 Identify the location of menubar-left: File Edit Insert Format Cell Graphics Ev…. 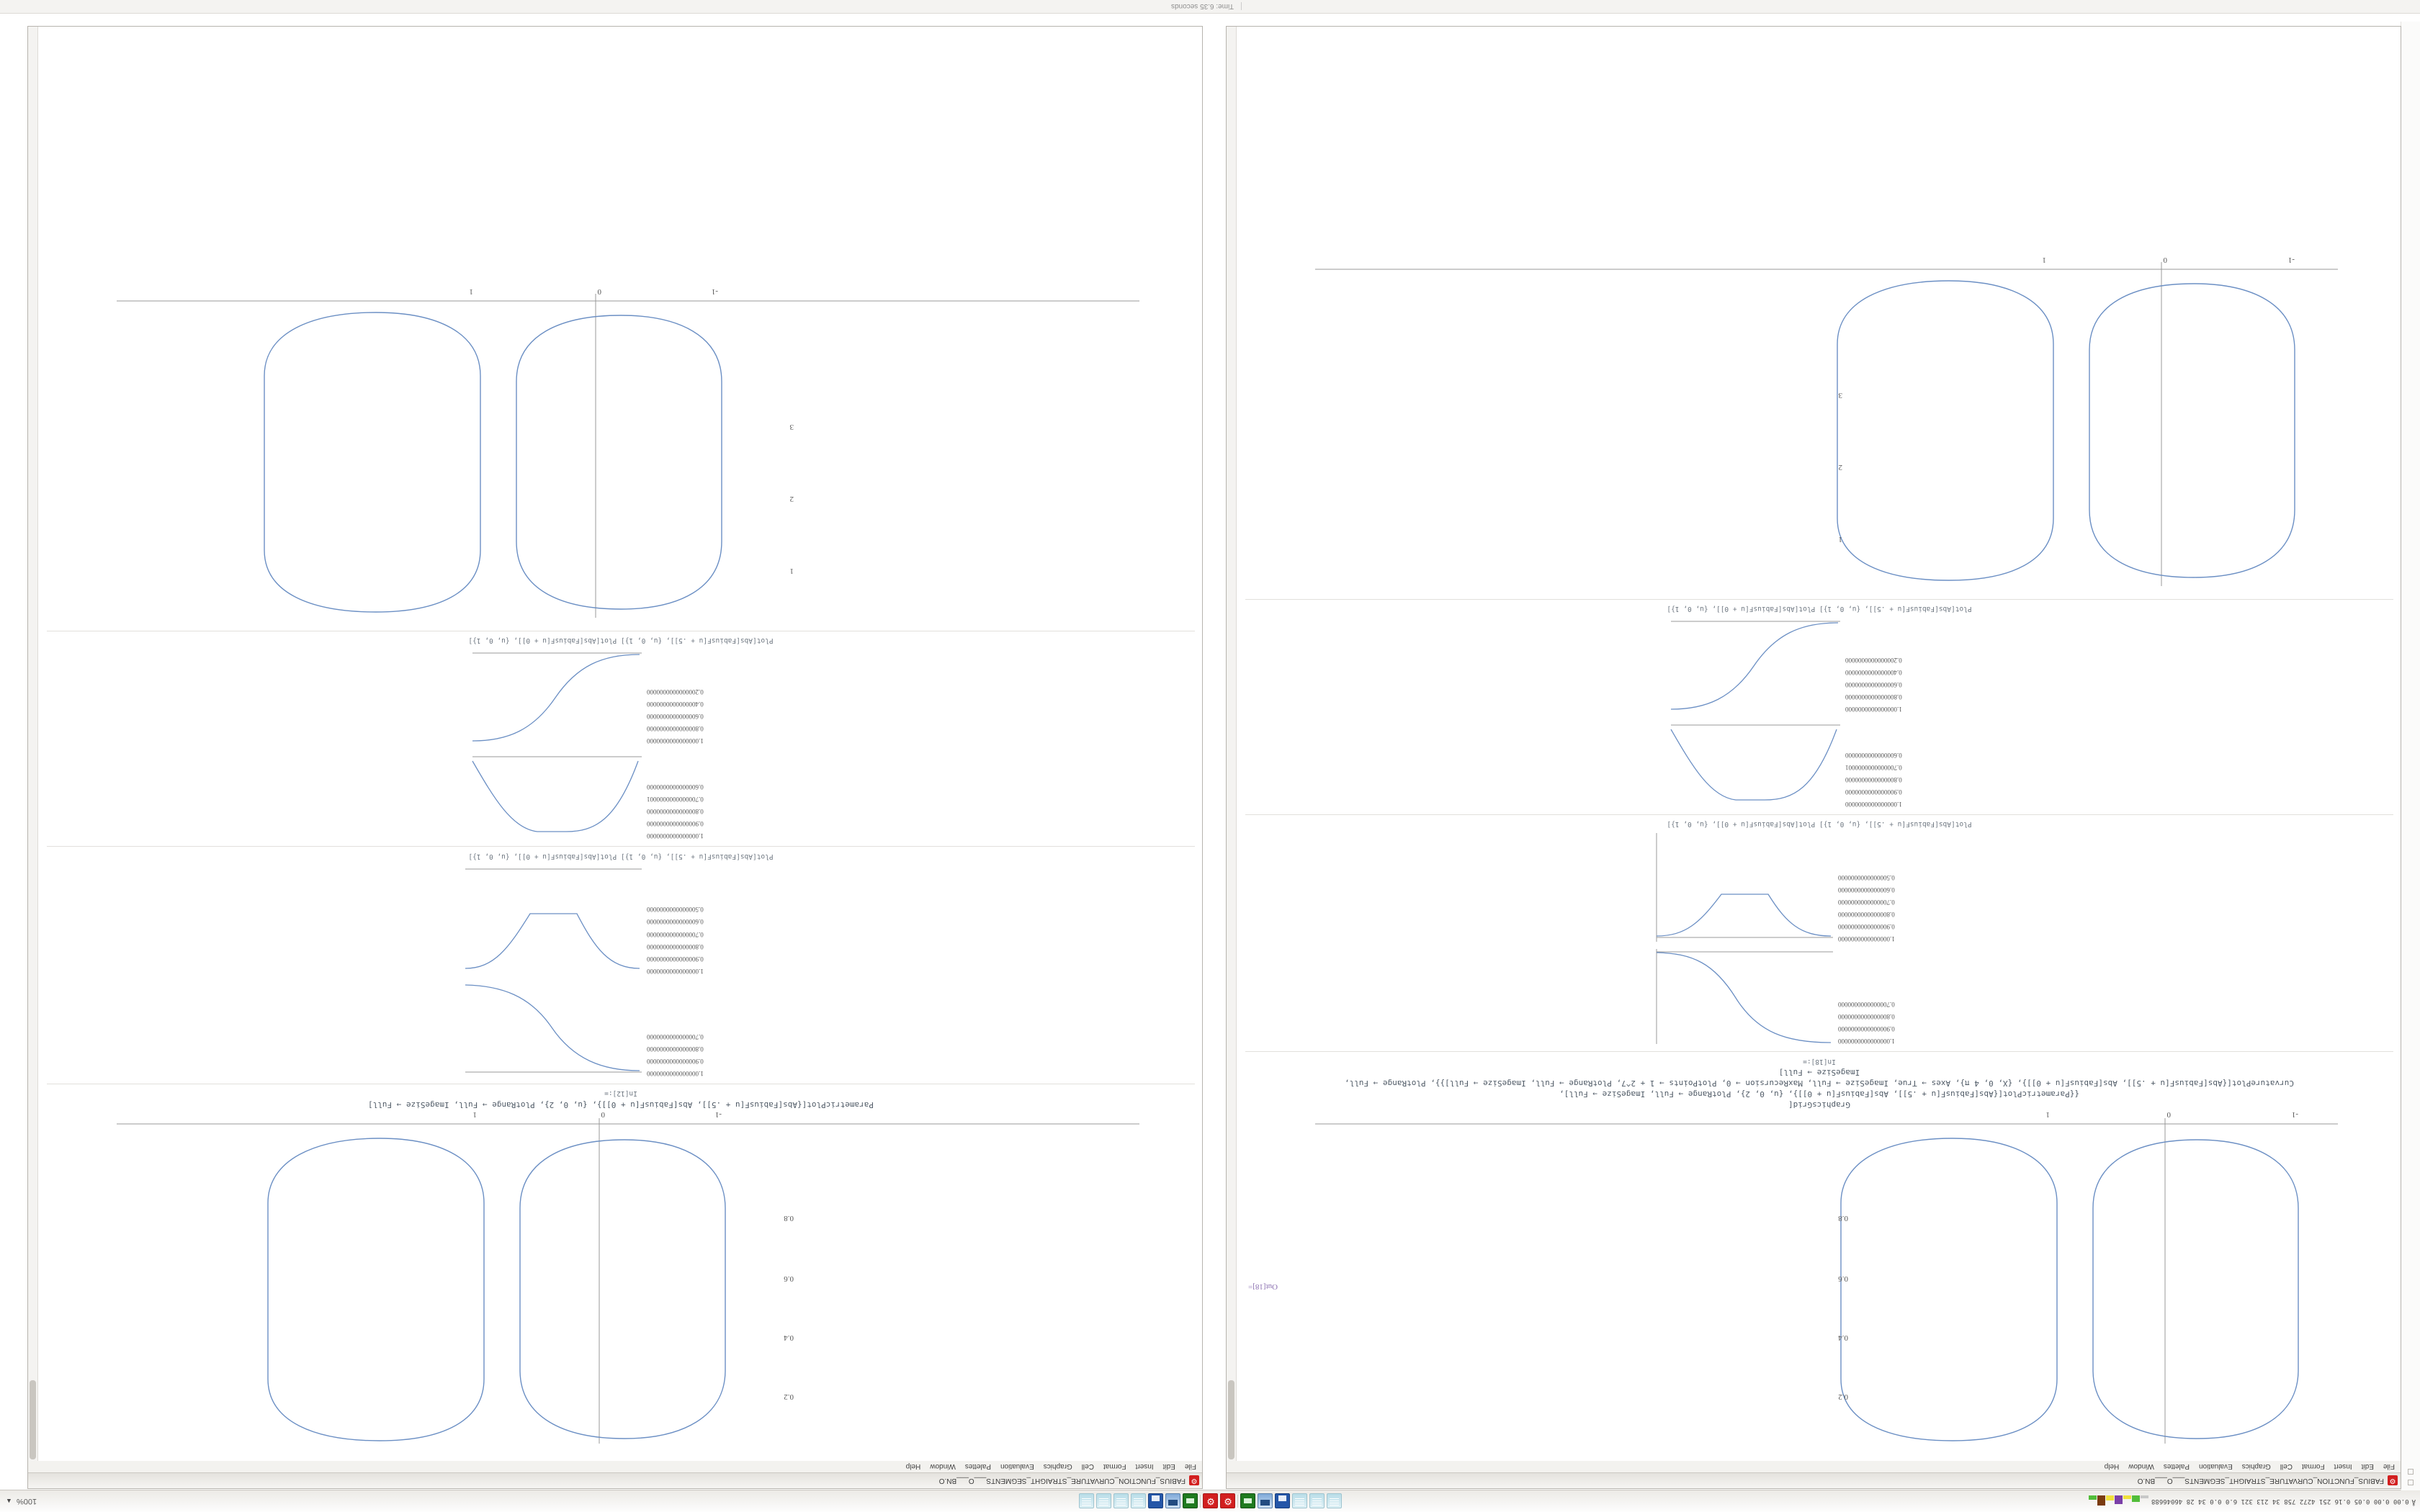
(1814, 1465).